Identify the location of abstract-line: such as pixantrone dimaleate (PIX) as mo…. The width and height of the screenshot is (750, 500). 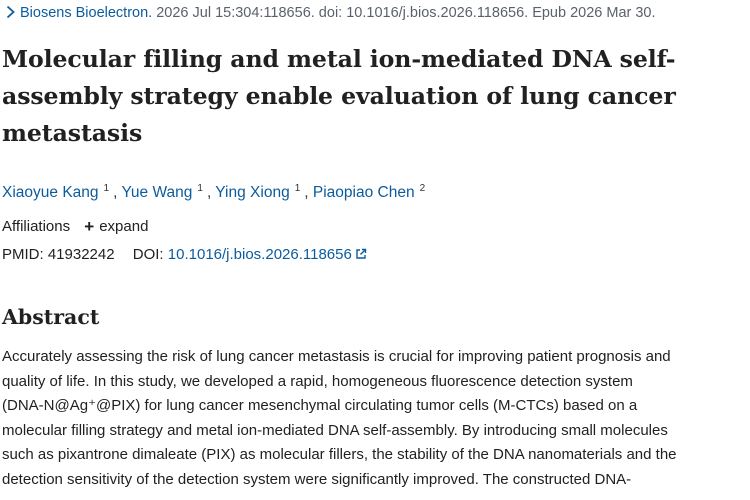
(339, 455).